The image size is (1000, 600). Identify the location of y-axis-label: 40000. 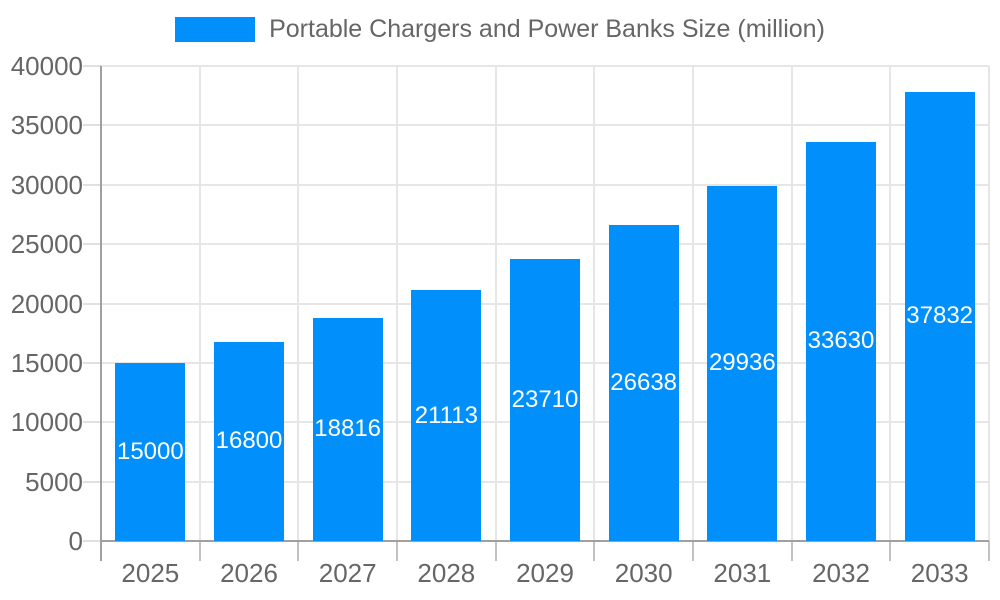
(46, 66).